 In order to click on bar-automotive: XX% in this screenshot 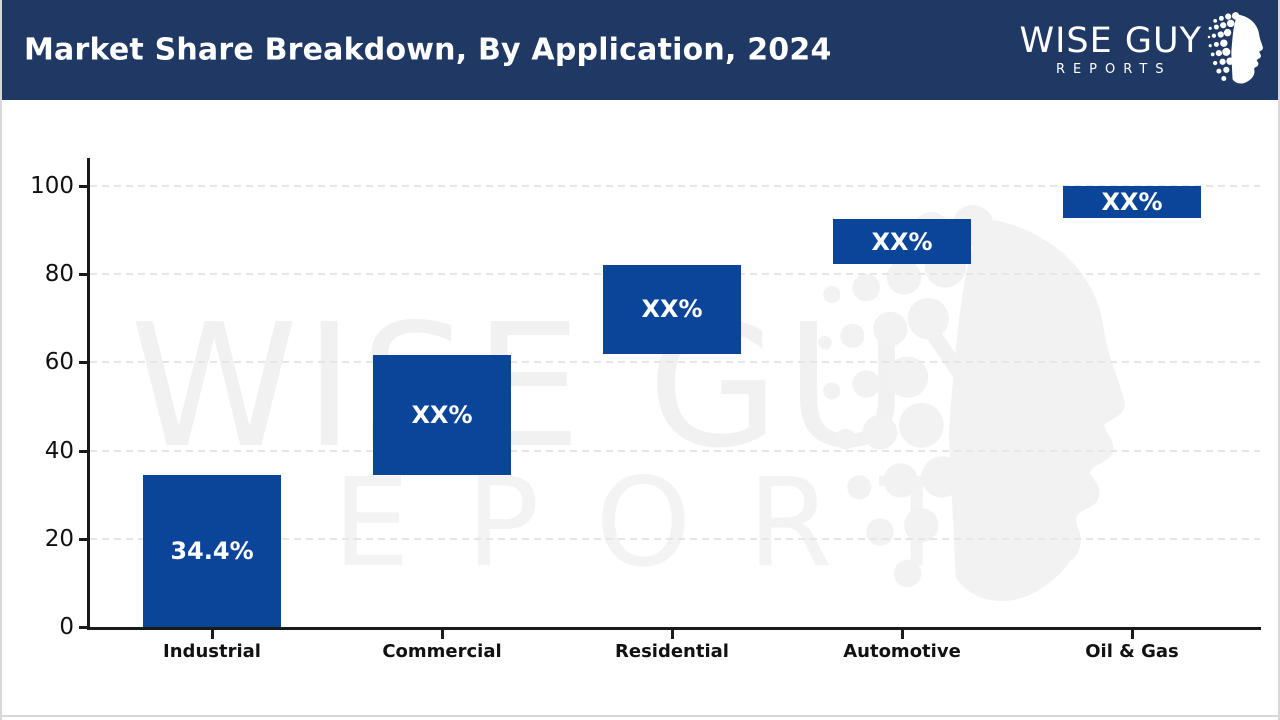, I will do `click(902, 241)`.